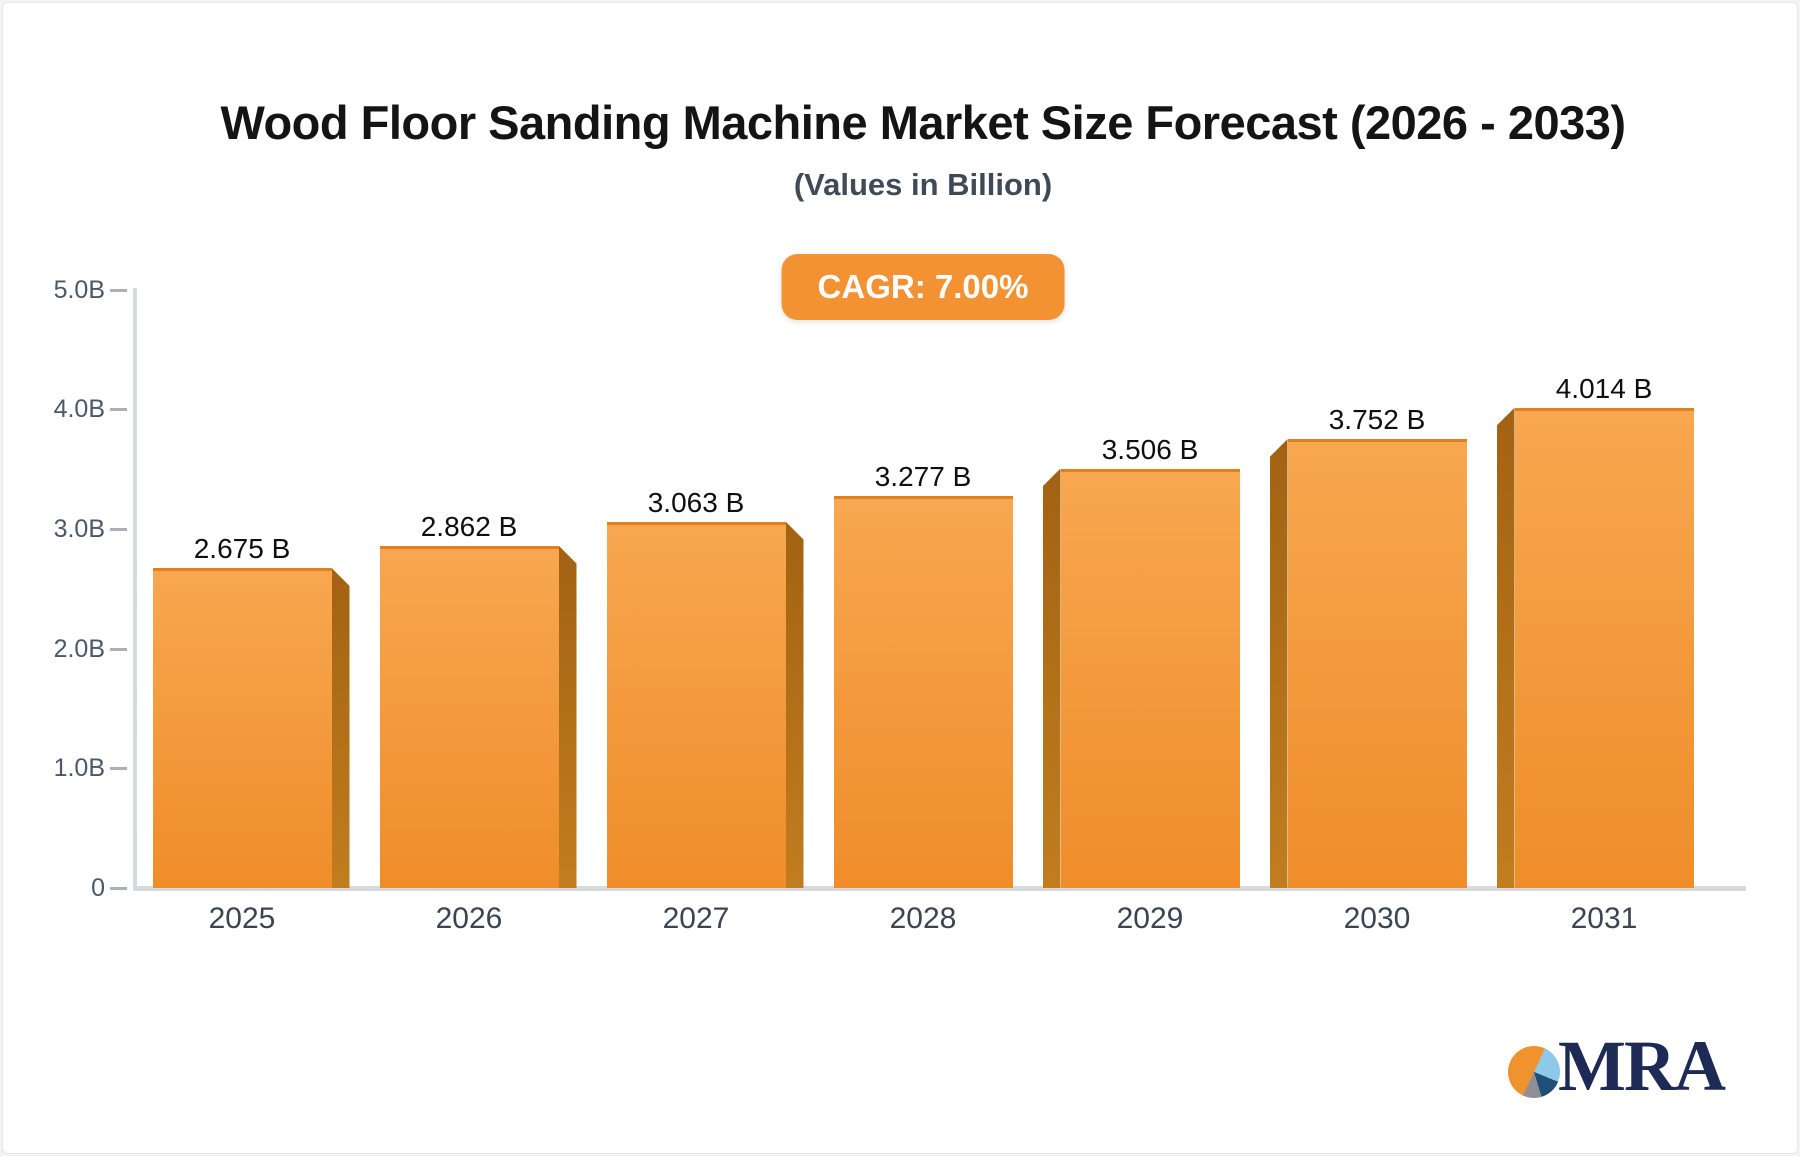 The image size is (1800, 1156). What do you see at coordinates (242, 727) in the screenshot?
I see `bar-2025` at bounding box center [242, 727].